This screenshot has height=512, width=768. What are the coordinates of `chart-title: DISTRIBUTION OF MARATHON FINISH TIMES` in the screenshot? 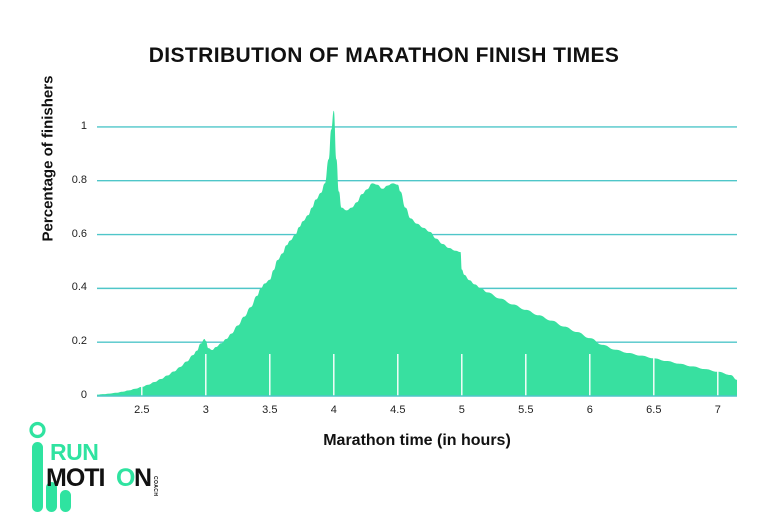 It's located at (384, 55).